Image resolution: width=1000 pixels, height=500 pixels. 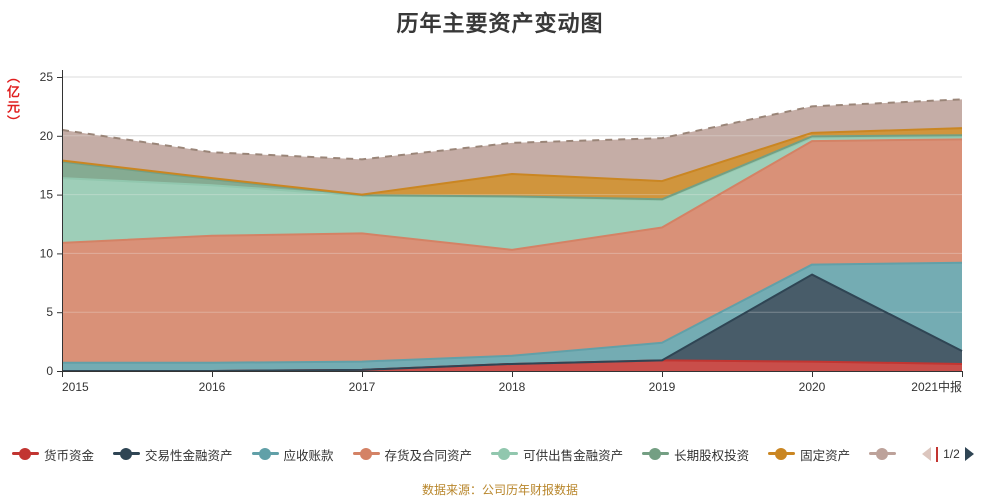 I want to click on legend-next-page-icon, so click(x=969, y=454).